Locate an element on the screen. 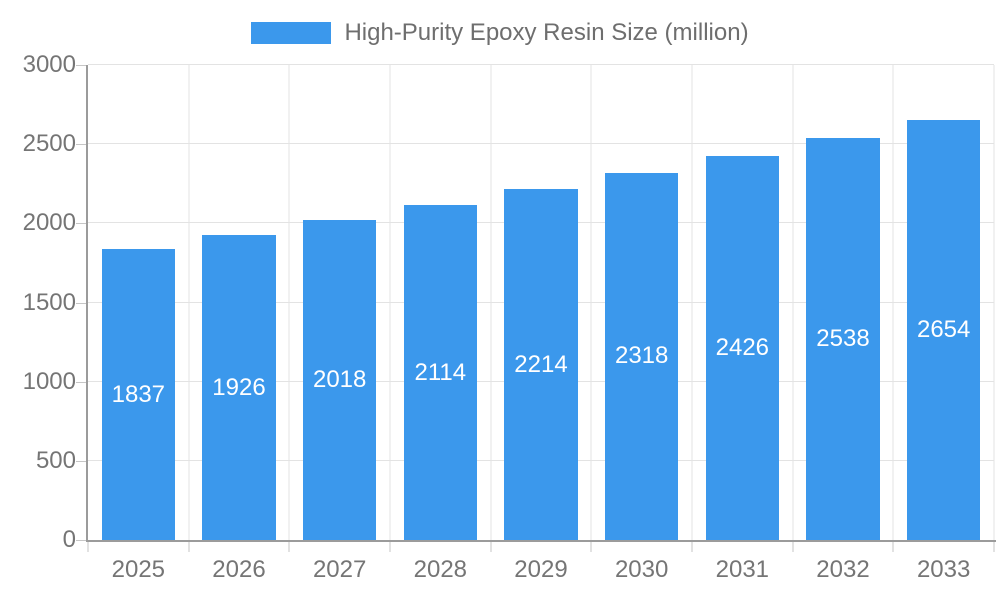  x-axis-tick-label: 2027 is located at coordinates (339, 569).